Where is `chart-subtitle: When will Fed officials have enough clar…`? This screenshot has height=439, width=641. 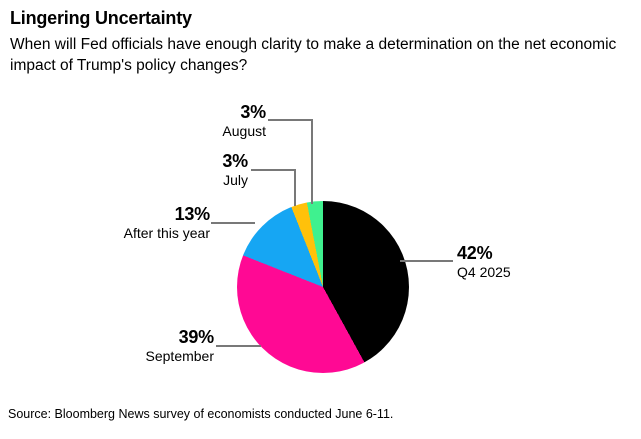
chart-subtitle: When will Fed officials have enough clar… is located at coordinates (313, 55).